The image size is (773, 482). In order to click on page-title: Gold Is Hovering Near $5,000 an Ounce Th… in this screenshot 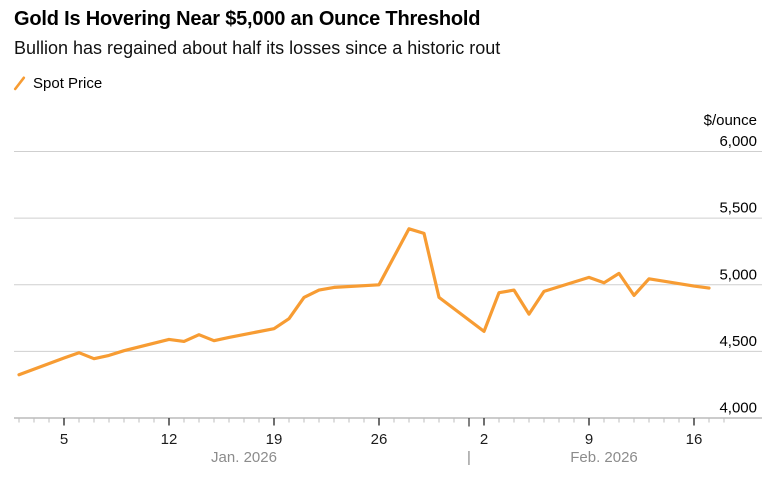, I will do `click(247, 19)`.